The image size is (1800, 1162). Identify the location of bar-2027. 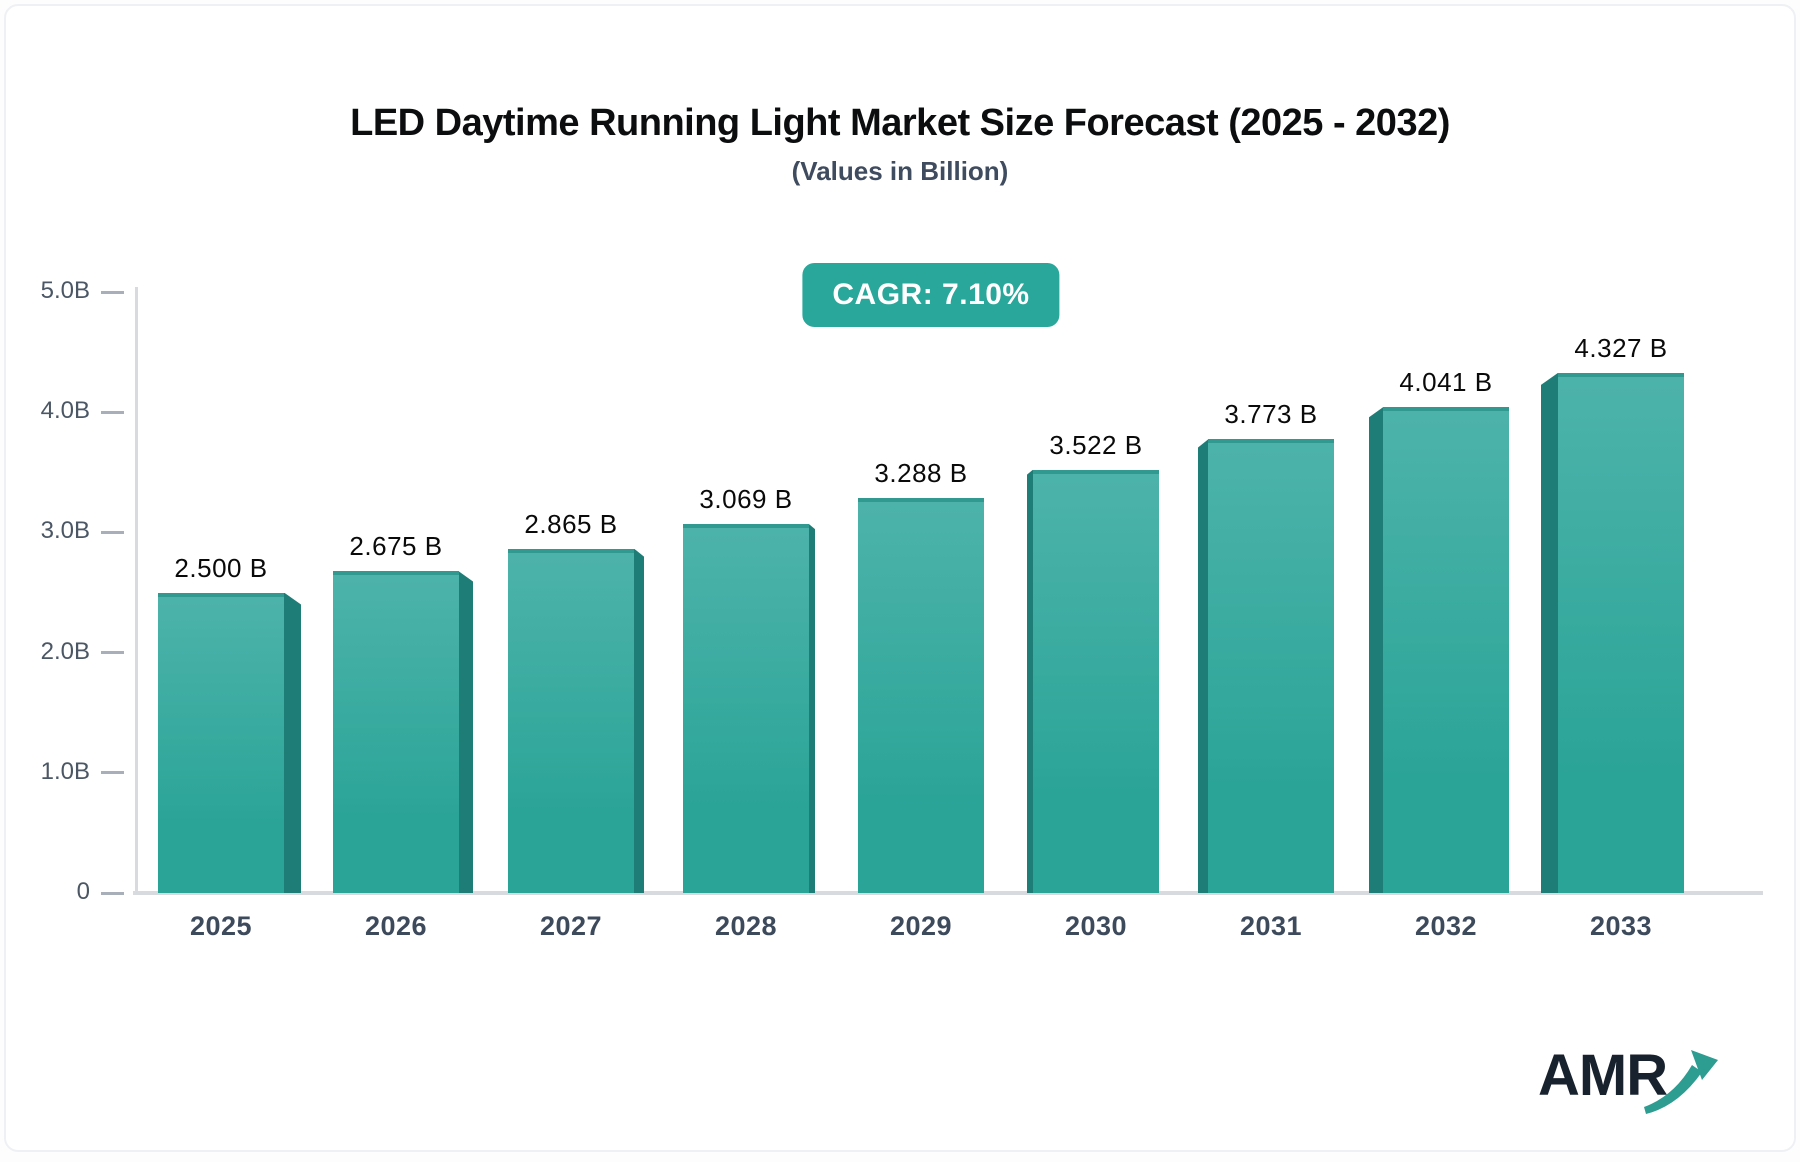
(571, 721).